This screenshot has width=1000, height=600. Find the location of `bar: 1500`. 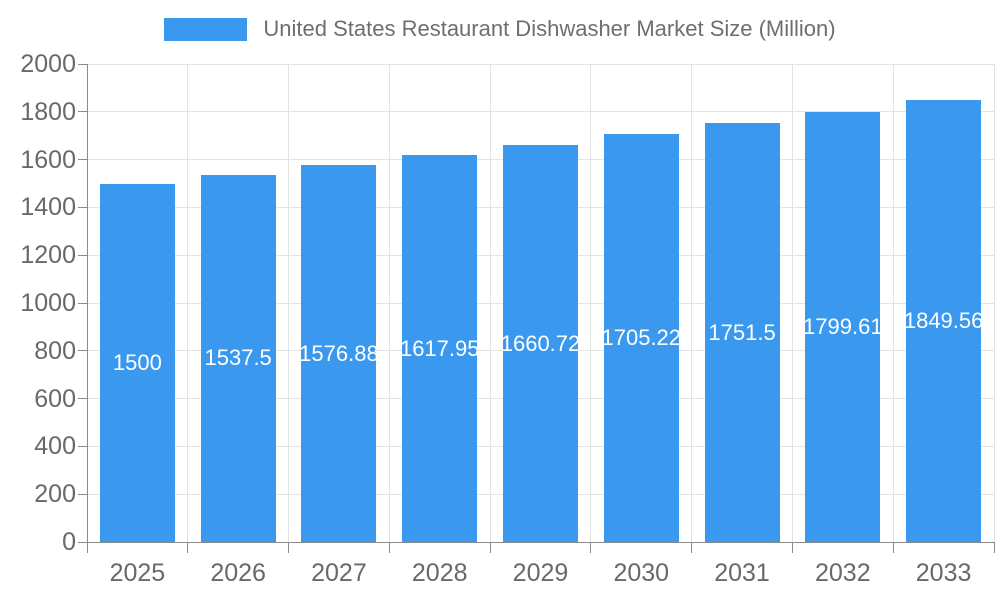

bar: 1500 is located at coordinates (137, 362).